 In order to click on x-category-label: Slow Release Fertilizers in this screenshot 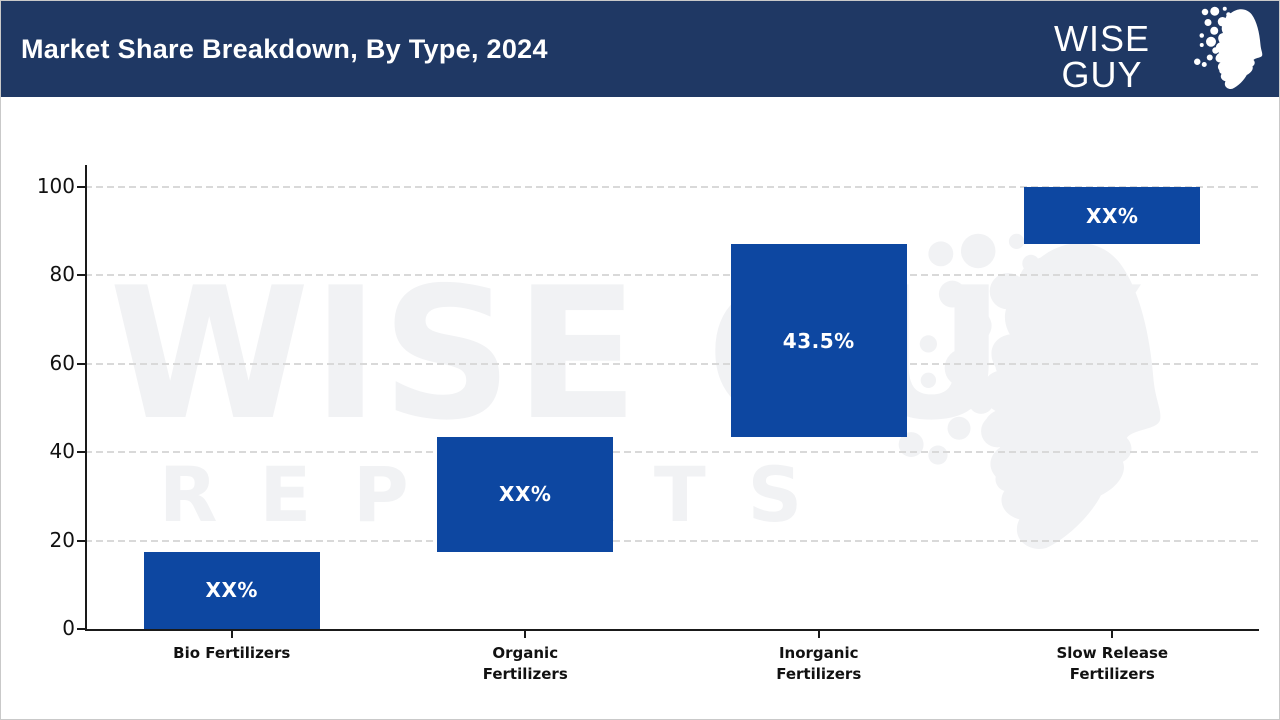, I will do `click(1112, 664)`.